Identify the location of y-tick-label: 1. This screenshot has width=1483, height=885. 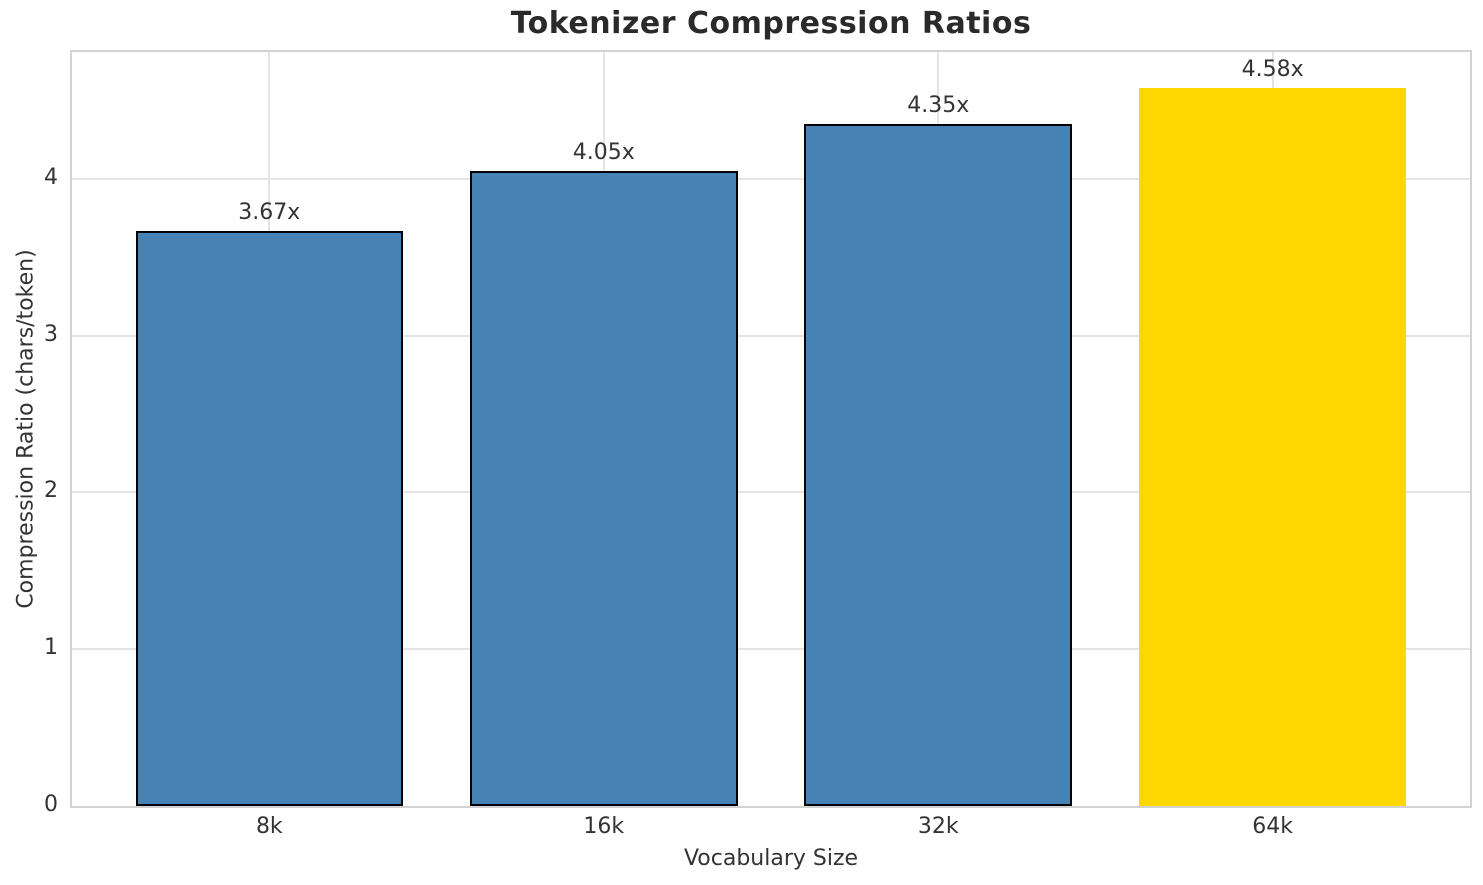
(51, 648).